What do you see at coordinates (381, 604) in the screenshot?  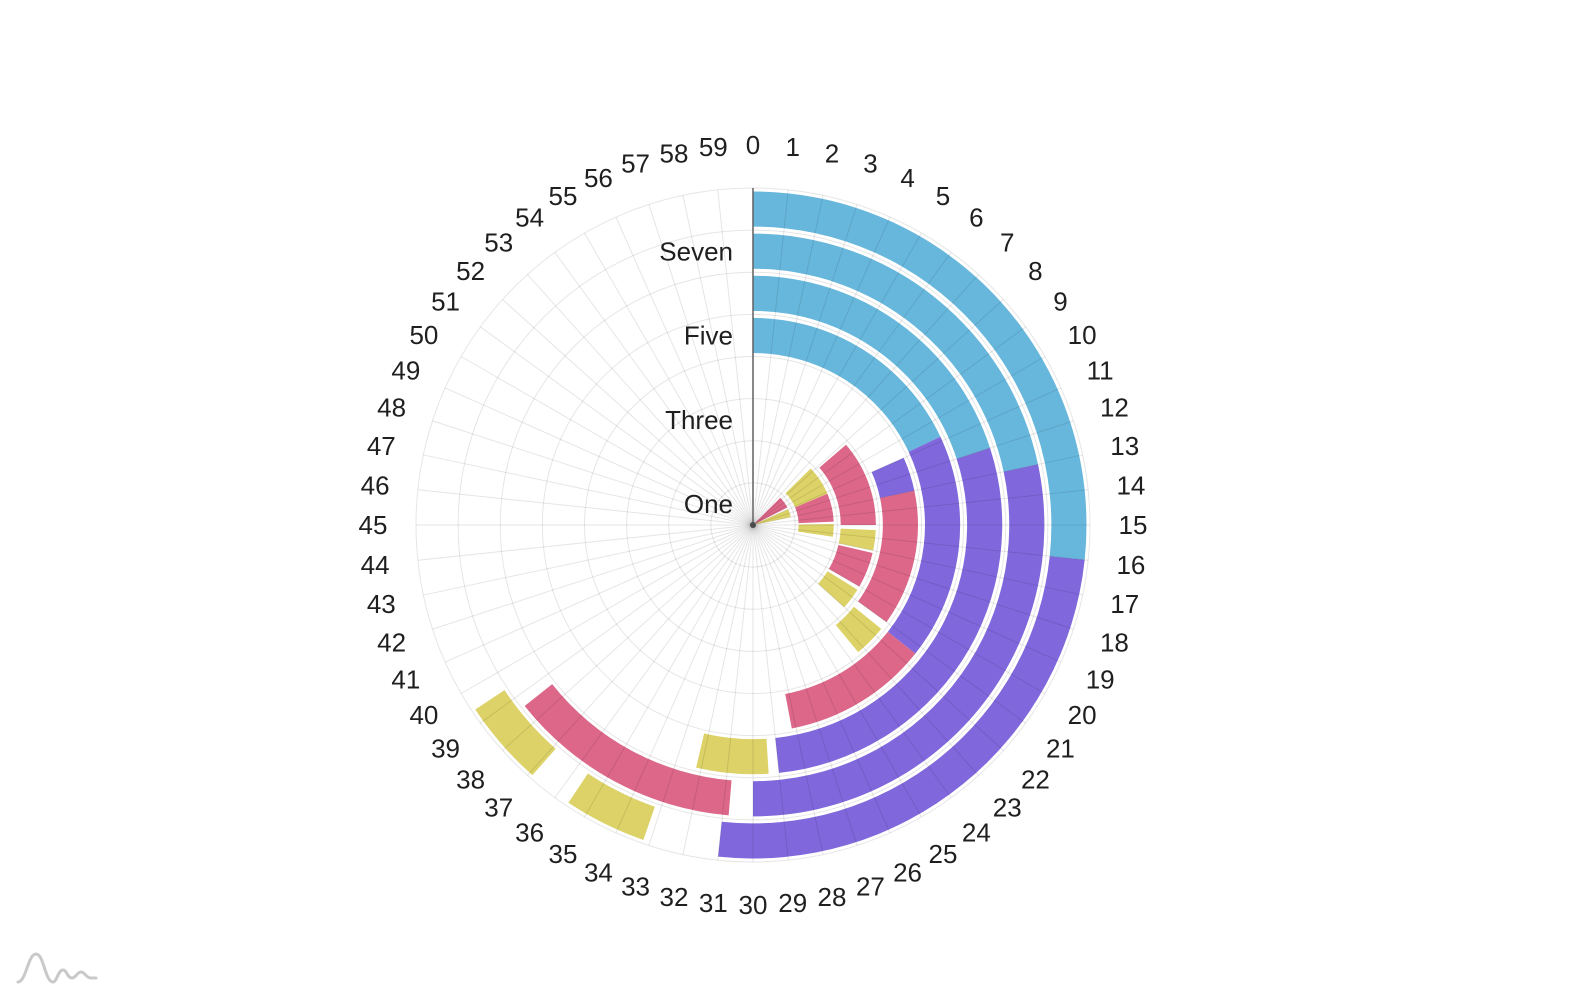 I see `angular-axis-label: 43` at bounding box center [381, 604].